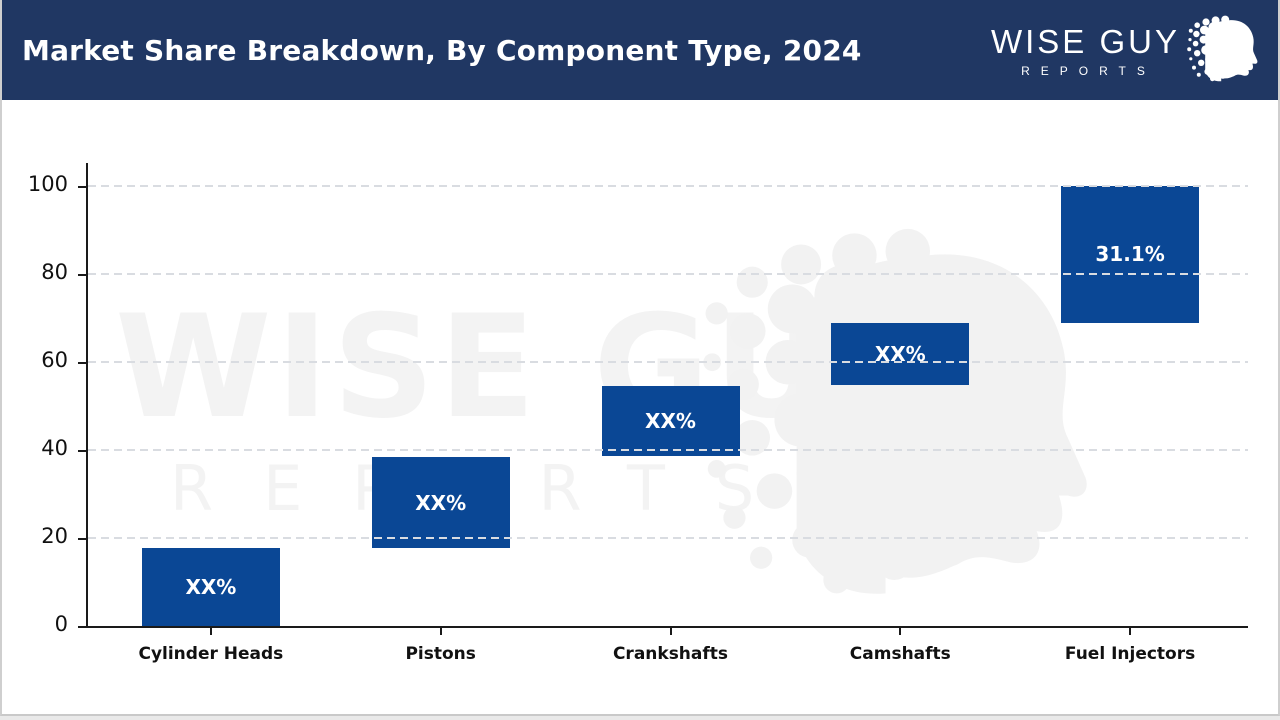 This screenshot has width=1280, height=720. What do you see at coordinates (900, 654) in the screenshot?
I see `x-category-label: Camshafts` at bounding box center [900, 654].